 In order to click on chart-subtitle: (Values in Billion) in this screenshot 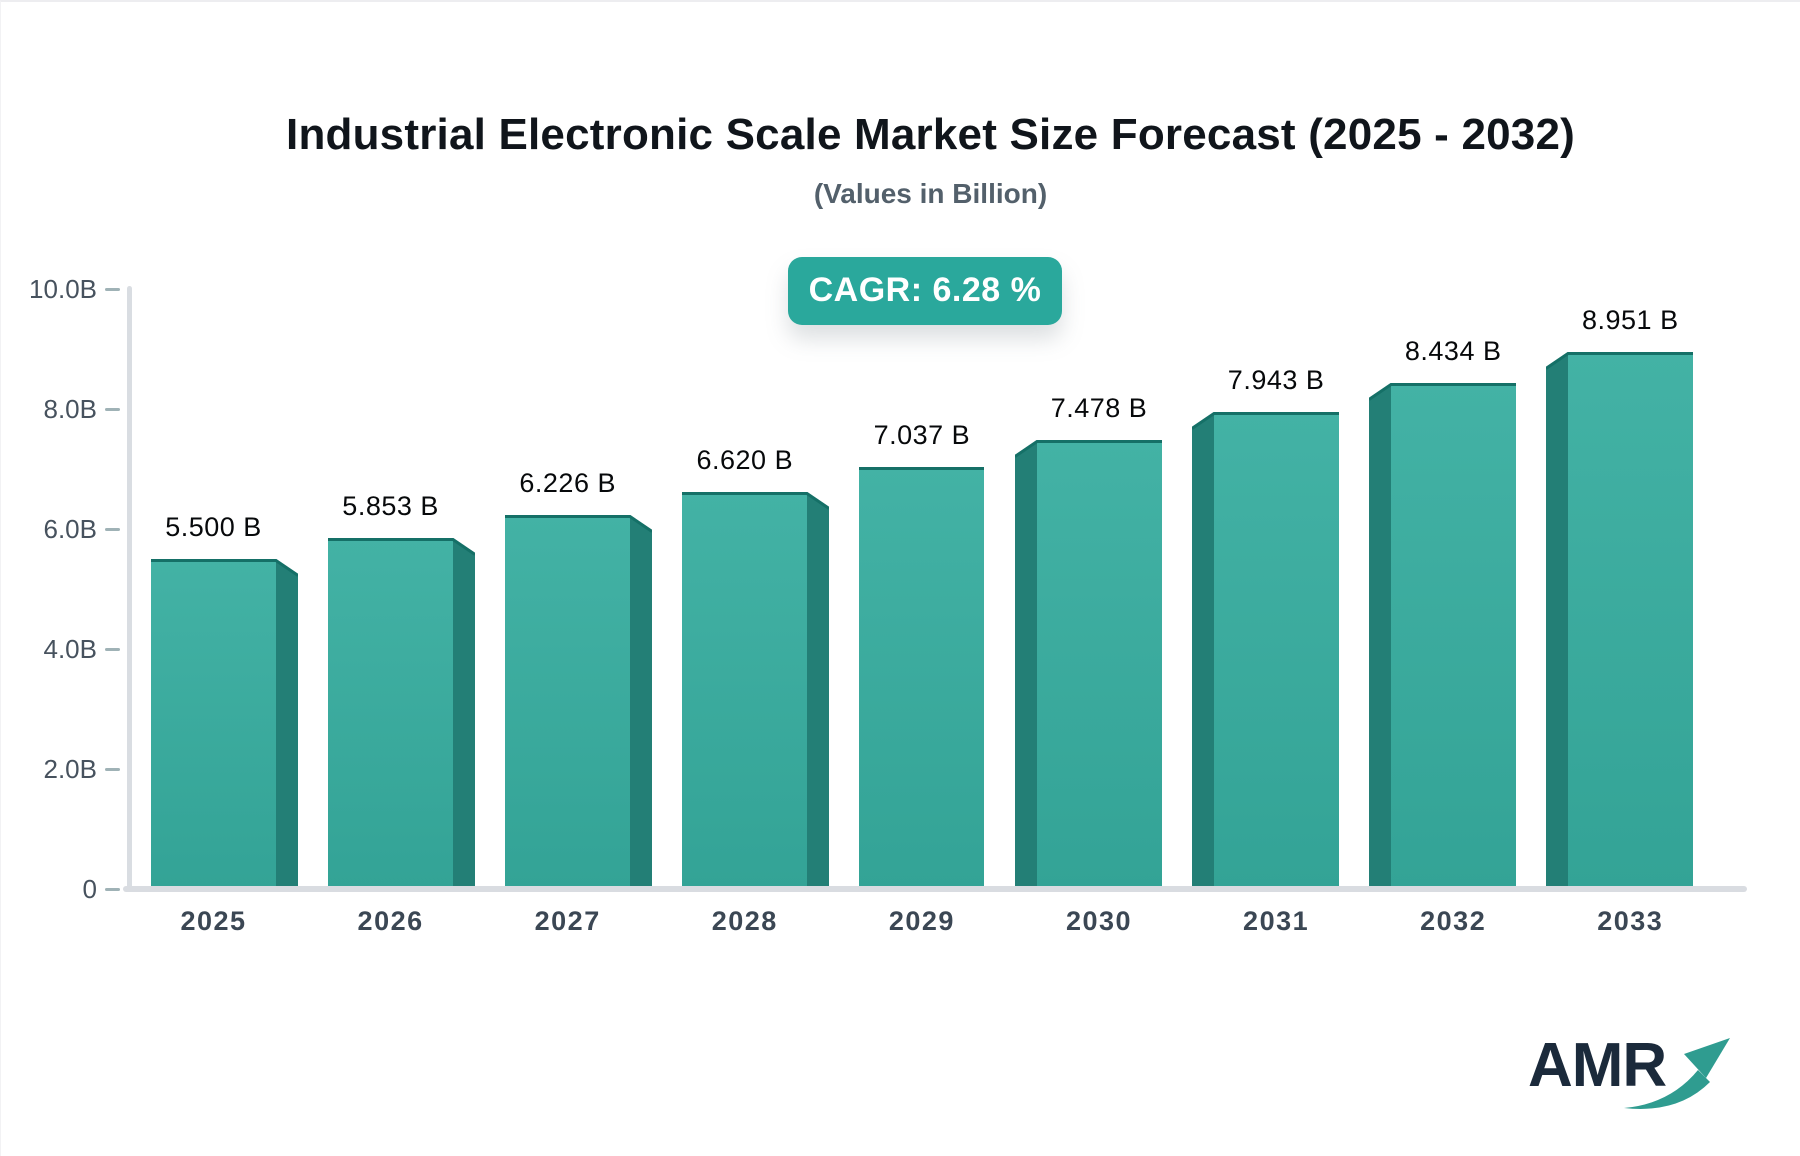, I will do `click(930, 193)`.